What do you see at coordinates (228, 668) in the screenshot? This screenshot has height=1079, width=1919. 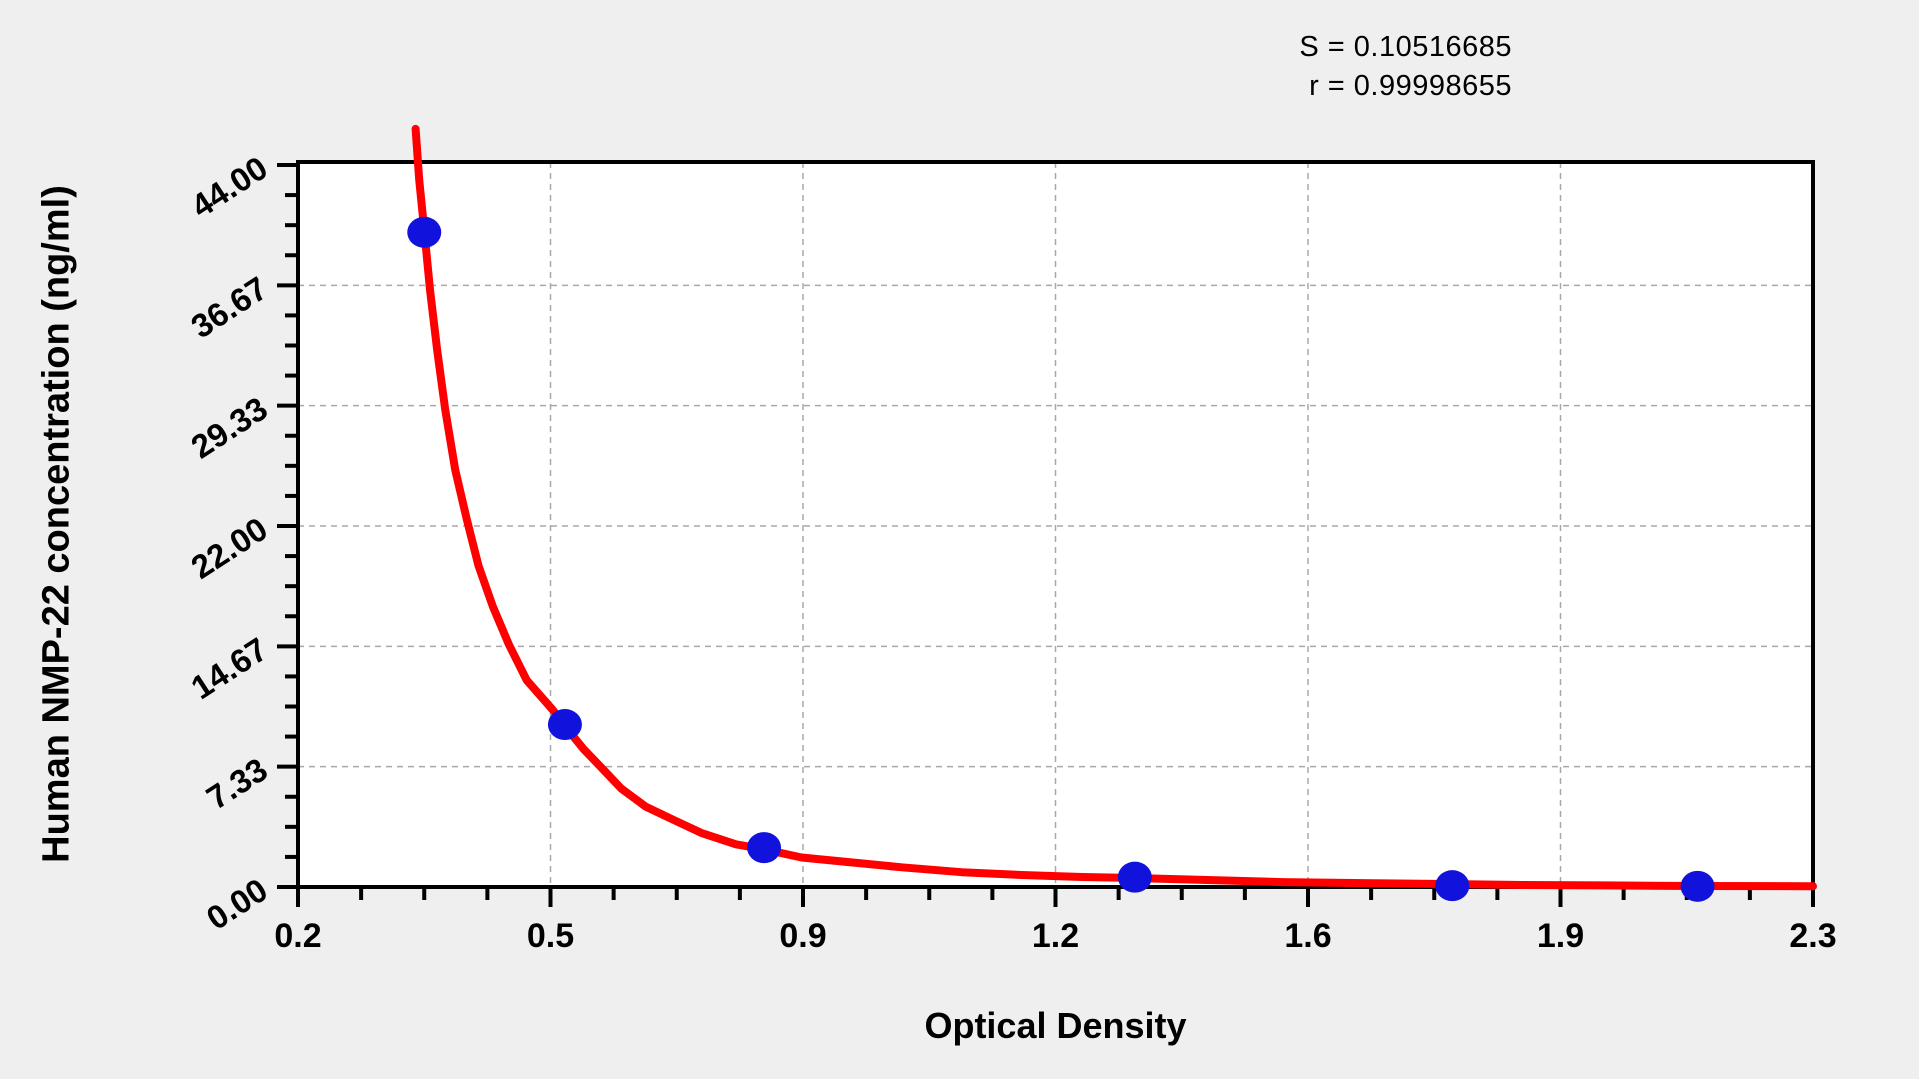 I see `y-tick-label: 14.67` at bounding box center [228, 668].